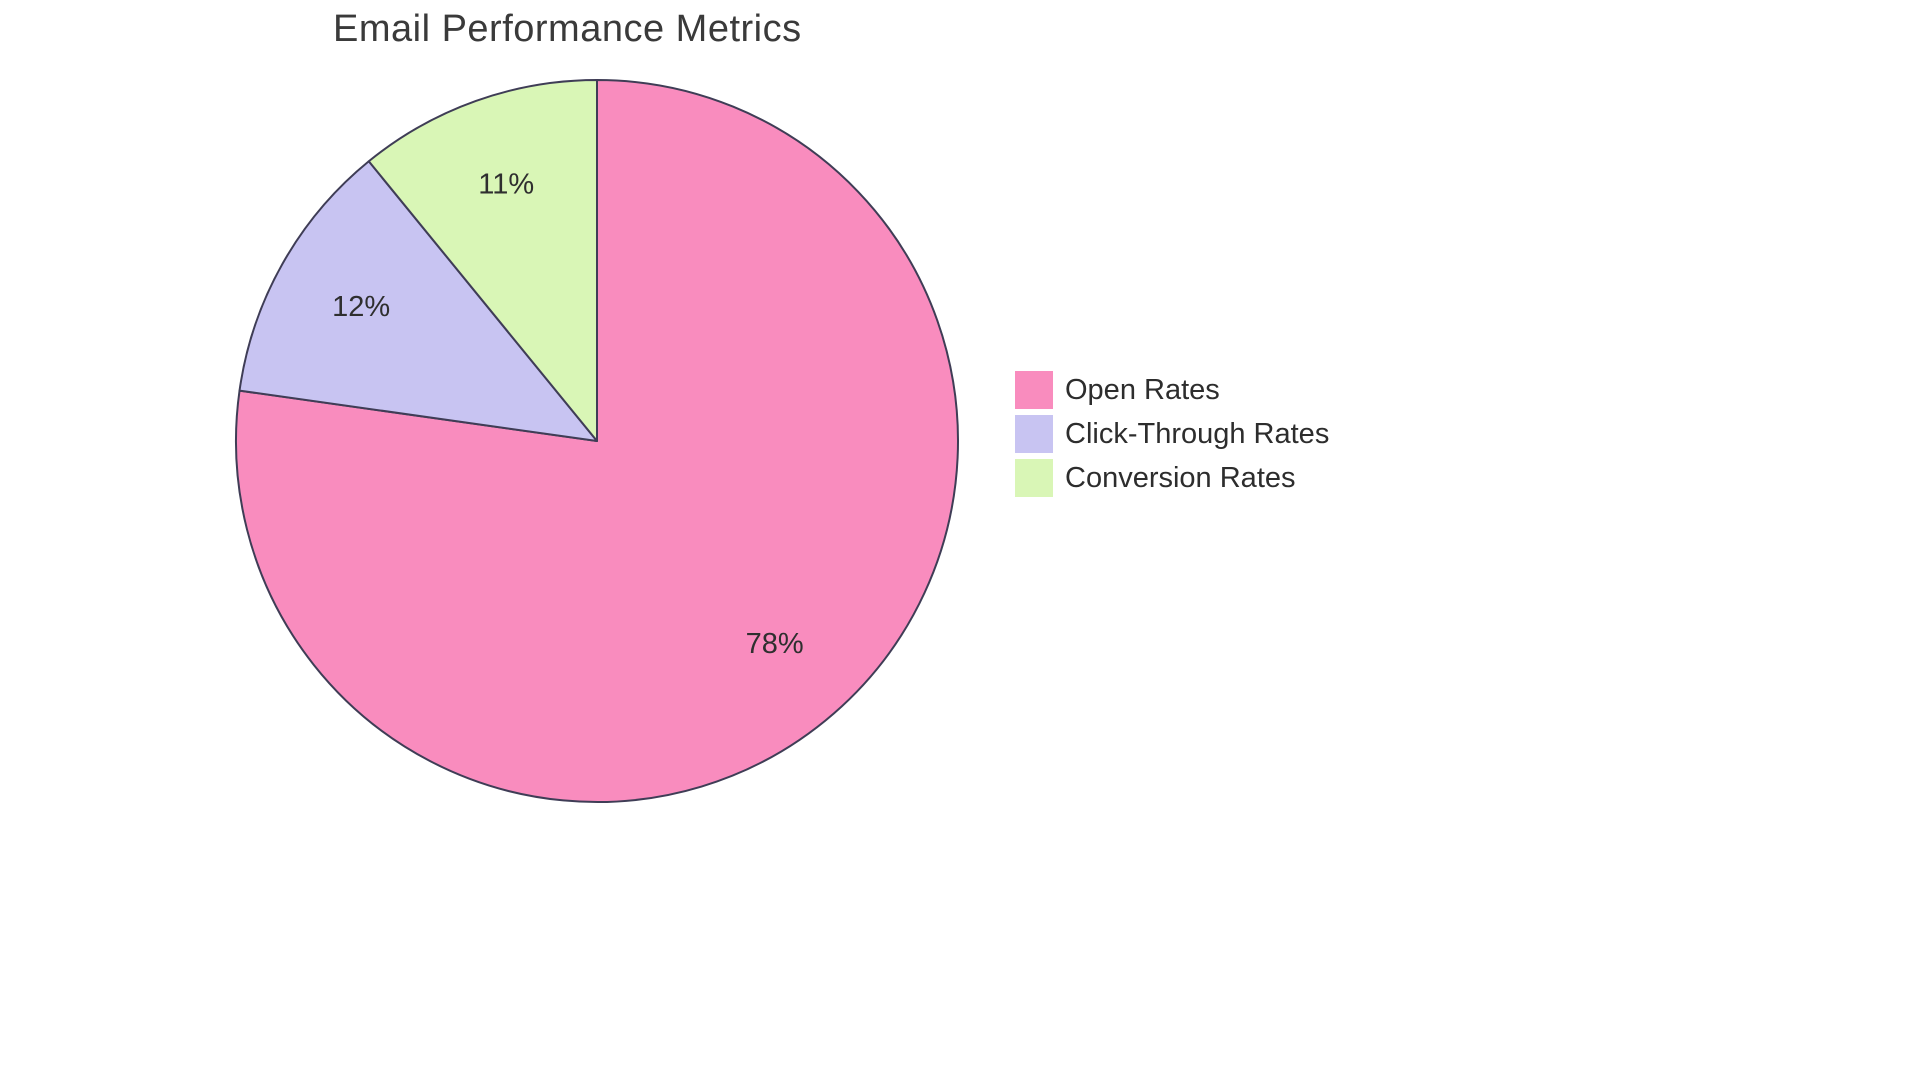  What do you see at coordinates (482, 260) in the screenshot?
I see `pie-slice-conversion-rates` at bounding box center [482, 260].